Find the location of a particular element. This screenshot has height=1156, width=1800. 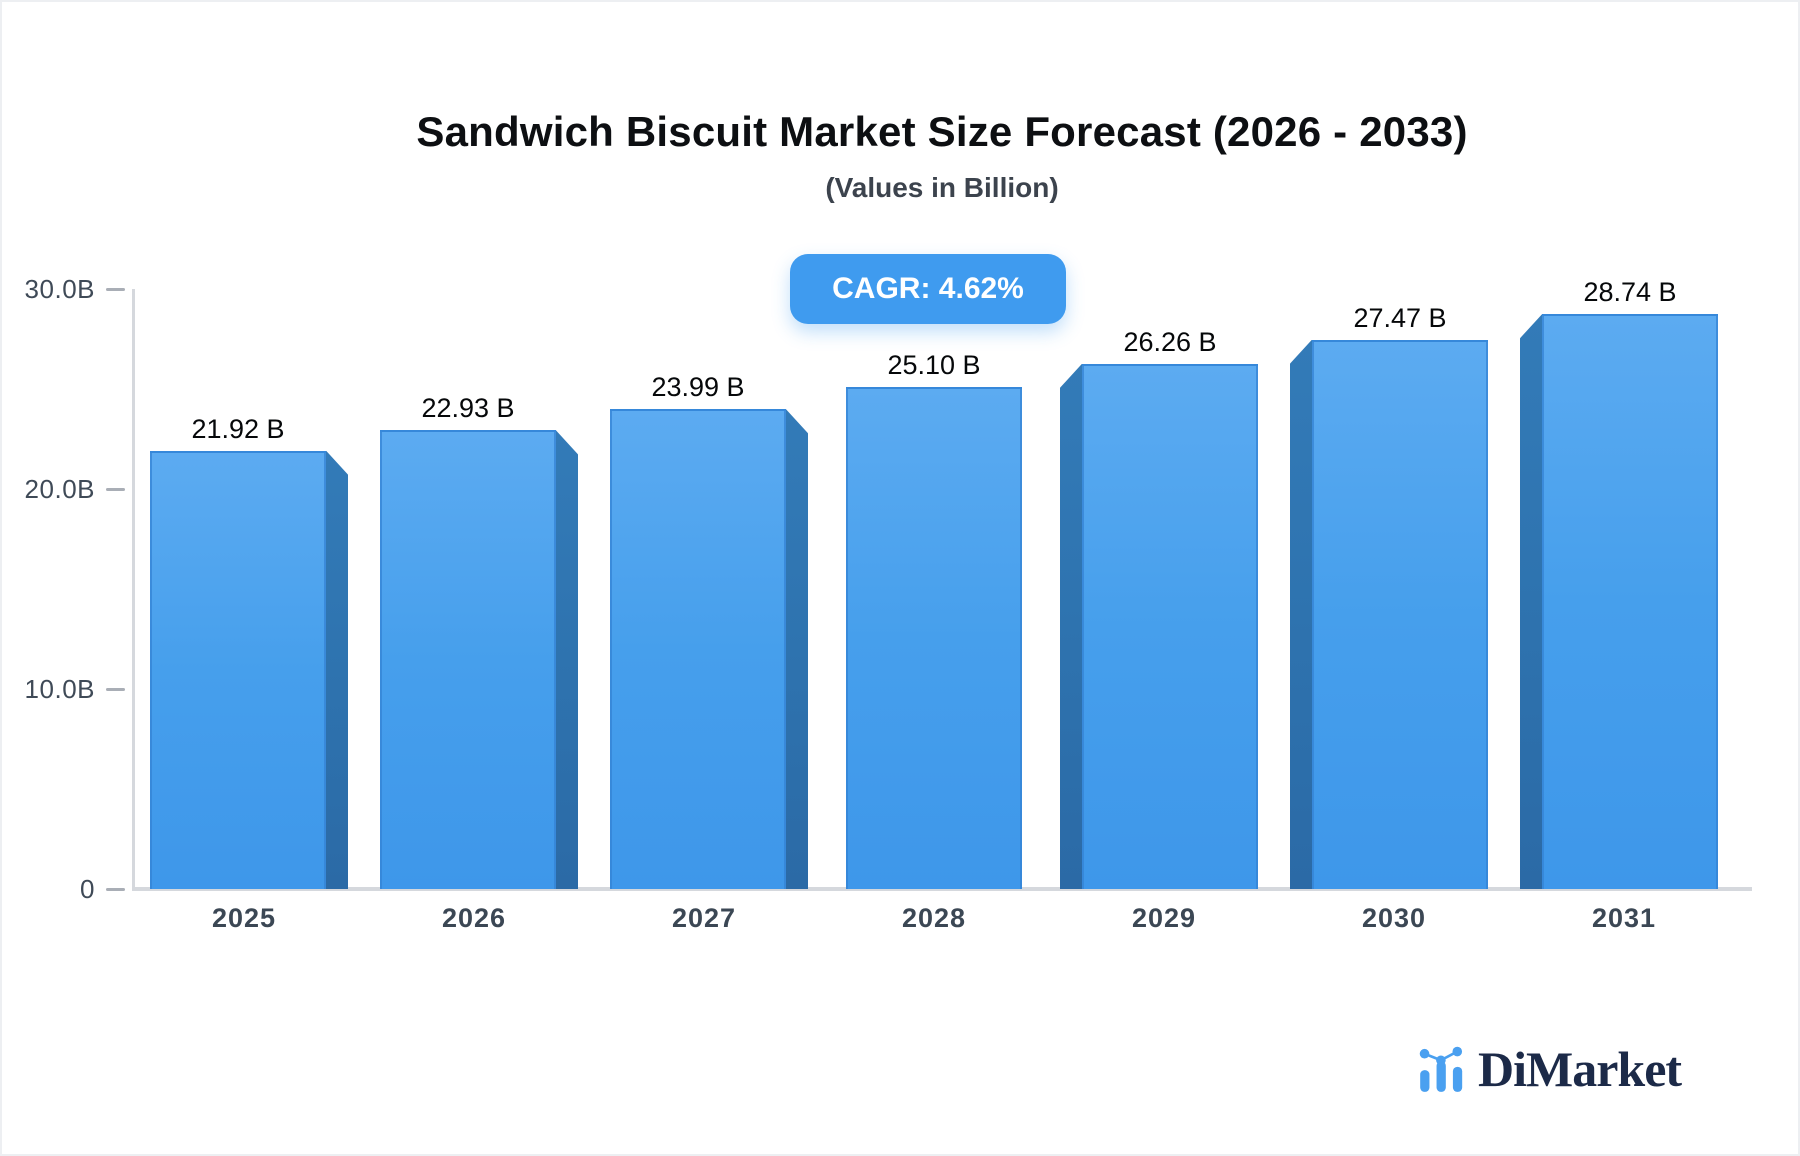

y-axis-line is located at coordinates (133, 589).